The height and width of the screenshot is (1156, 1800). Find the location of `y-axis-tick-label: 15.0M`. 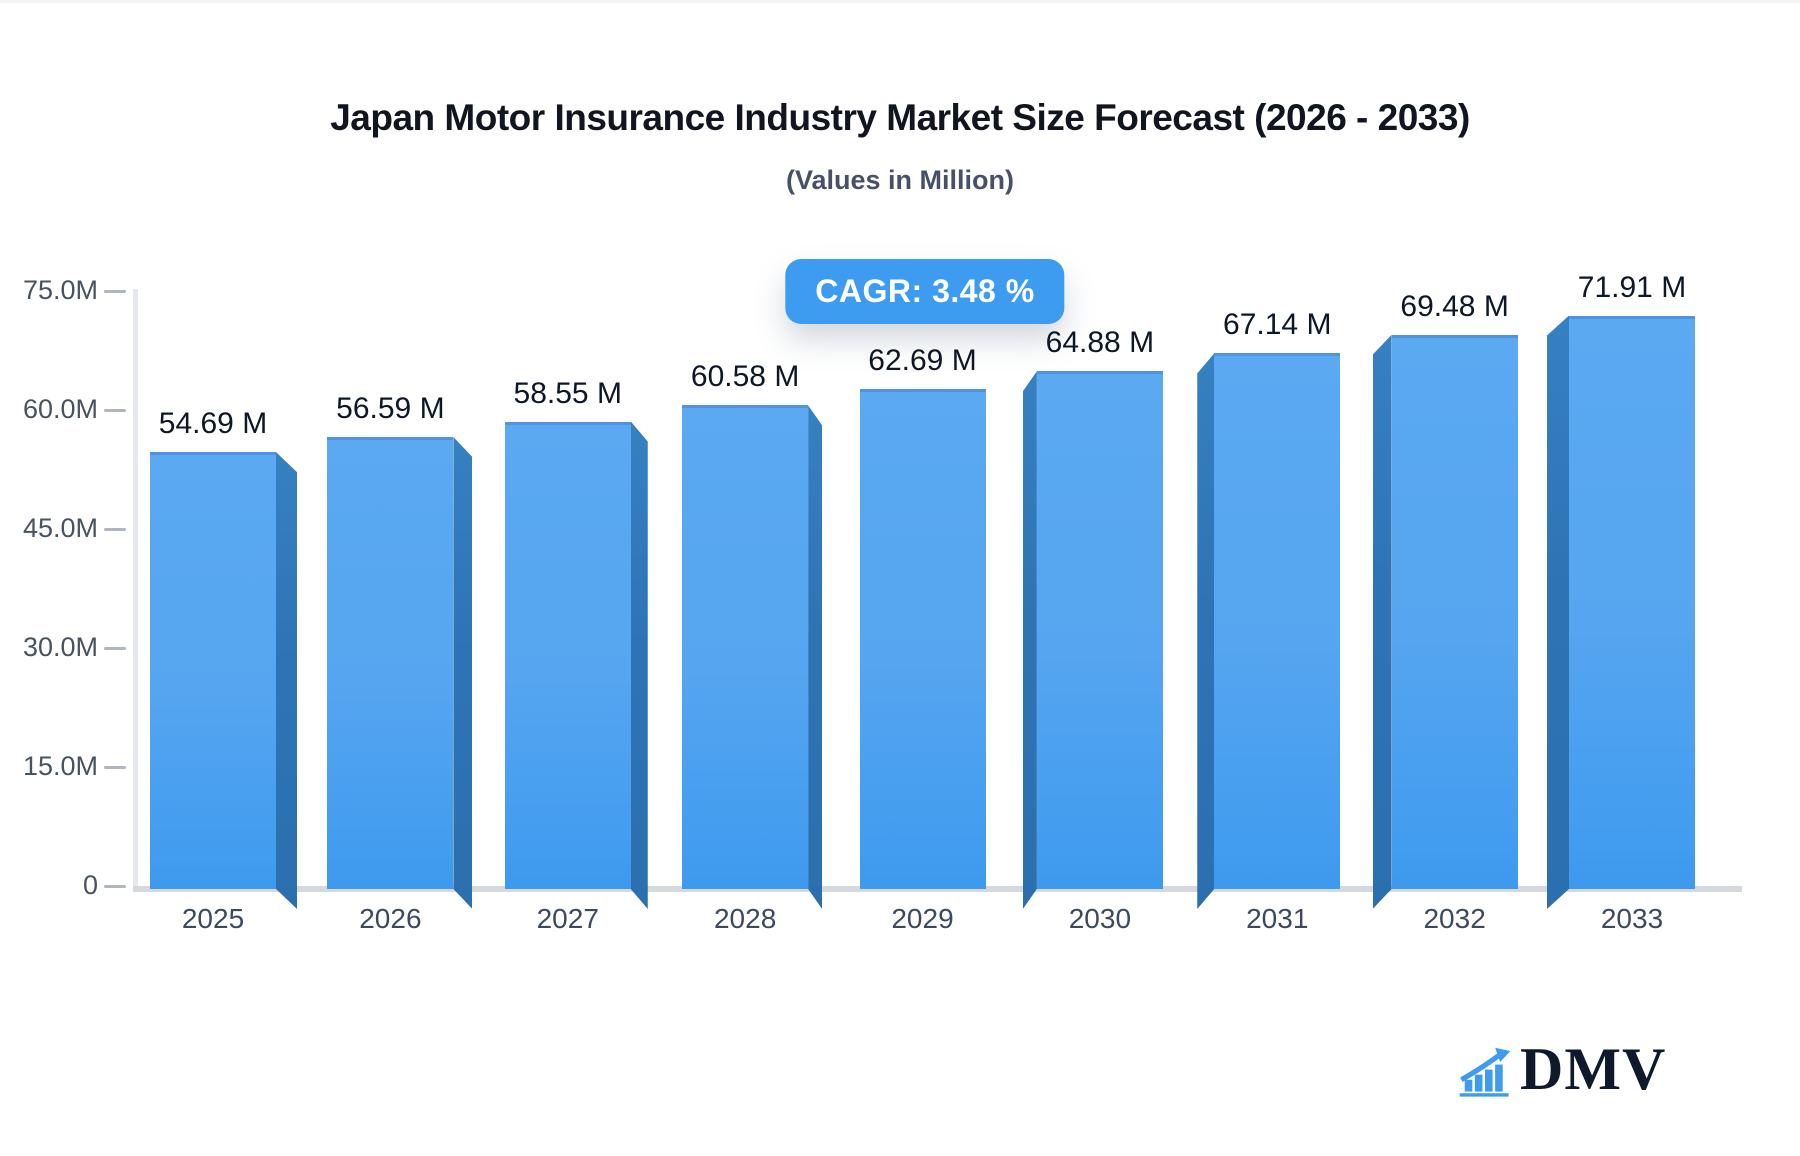

y-axis-tick-label: 15.0M is located at coordinates (60, 766).